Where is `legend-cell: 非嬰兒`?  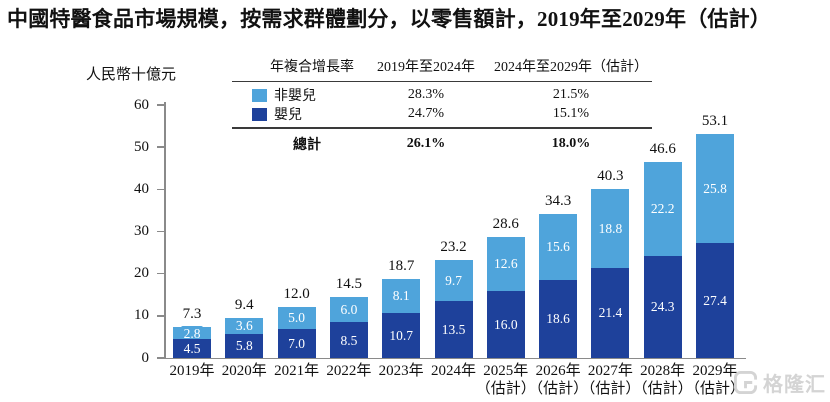 legend-cell: 非嬰兒 is located at coordinates (297, 95).